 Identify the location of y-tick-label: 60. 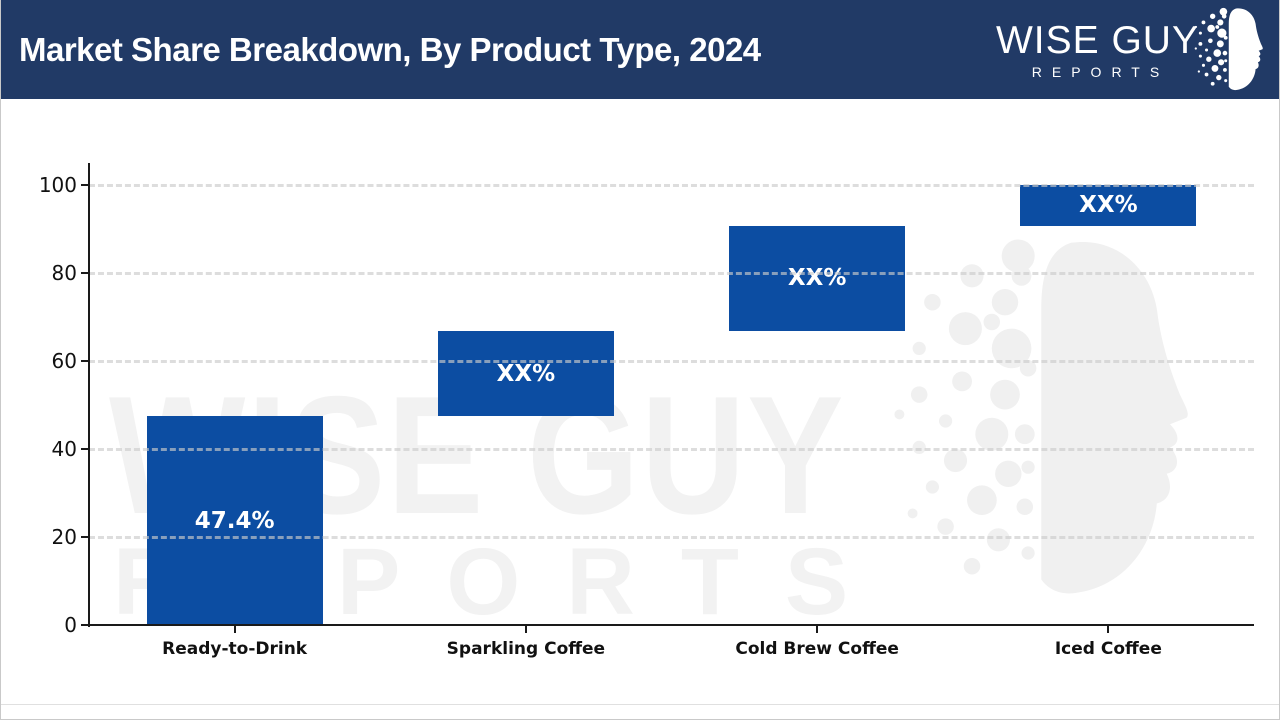
(64, 361).